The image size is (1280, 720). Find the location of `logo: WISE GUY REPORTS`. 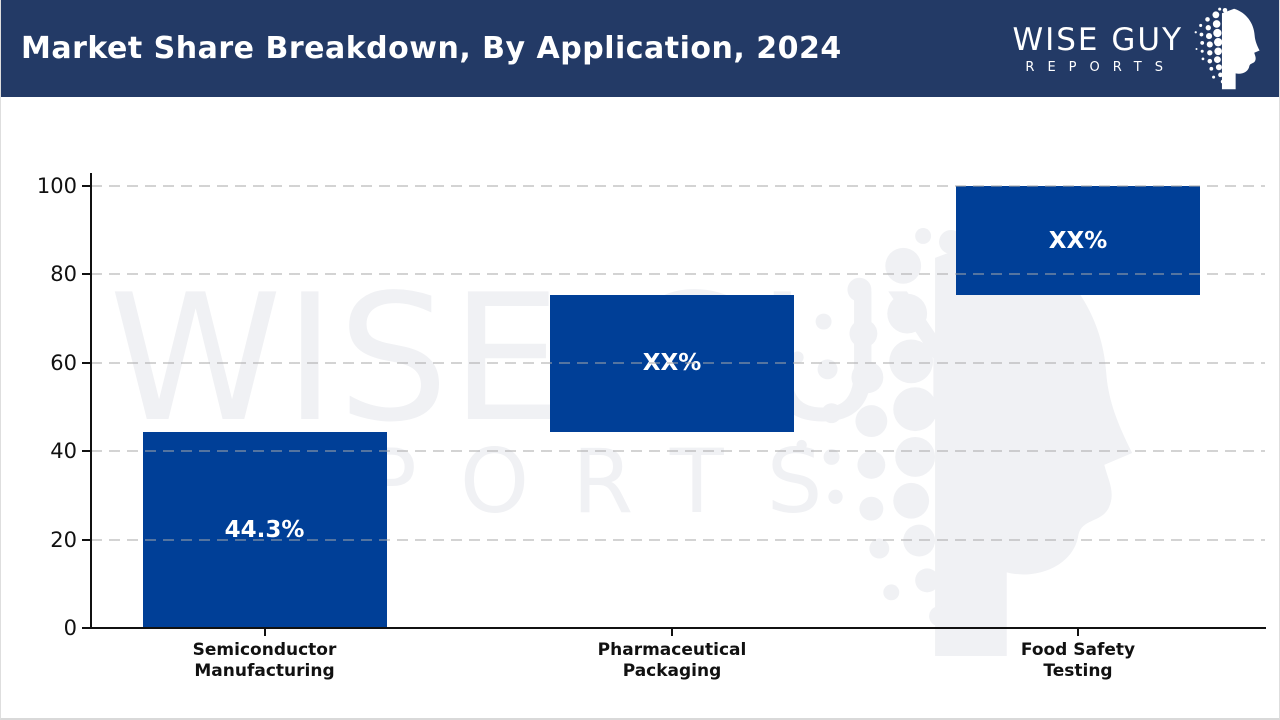

logo: WISE GUY REPORTS is located at coordinates (1145, 49).